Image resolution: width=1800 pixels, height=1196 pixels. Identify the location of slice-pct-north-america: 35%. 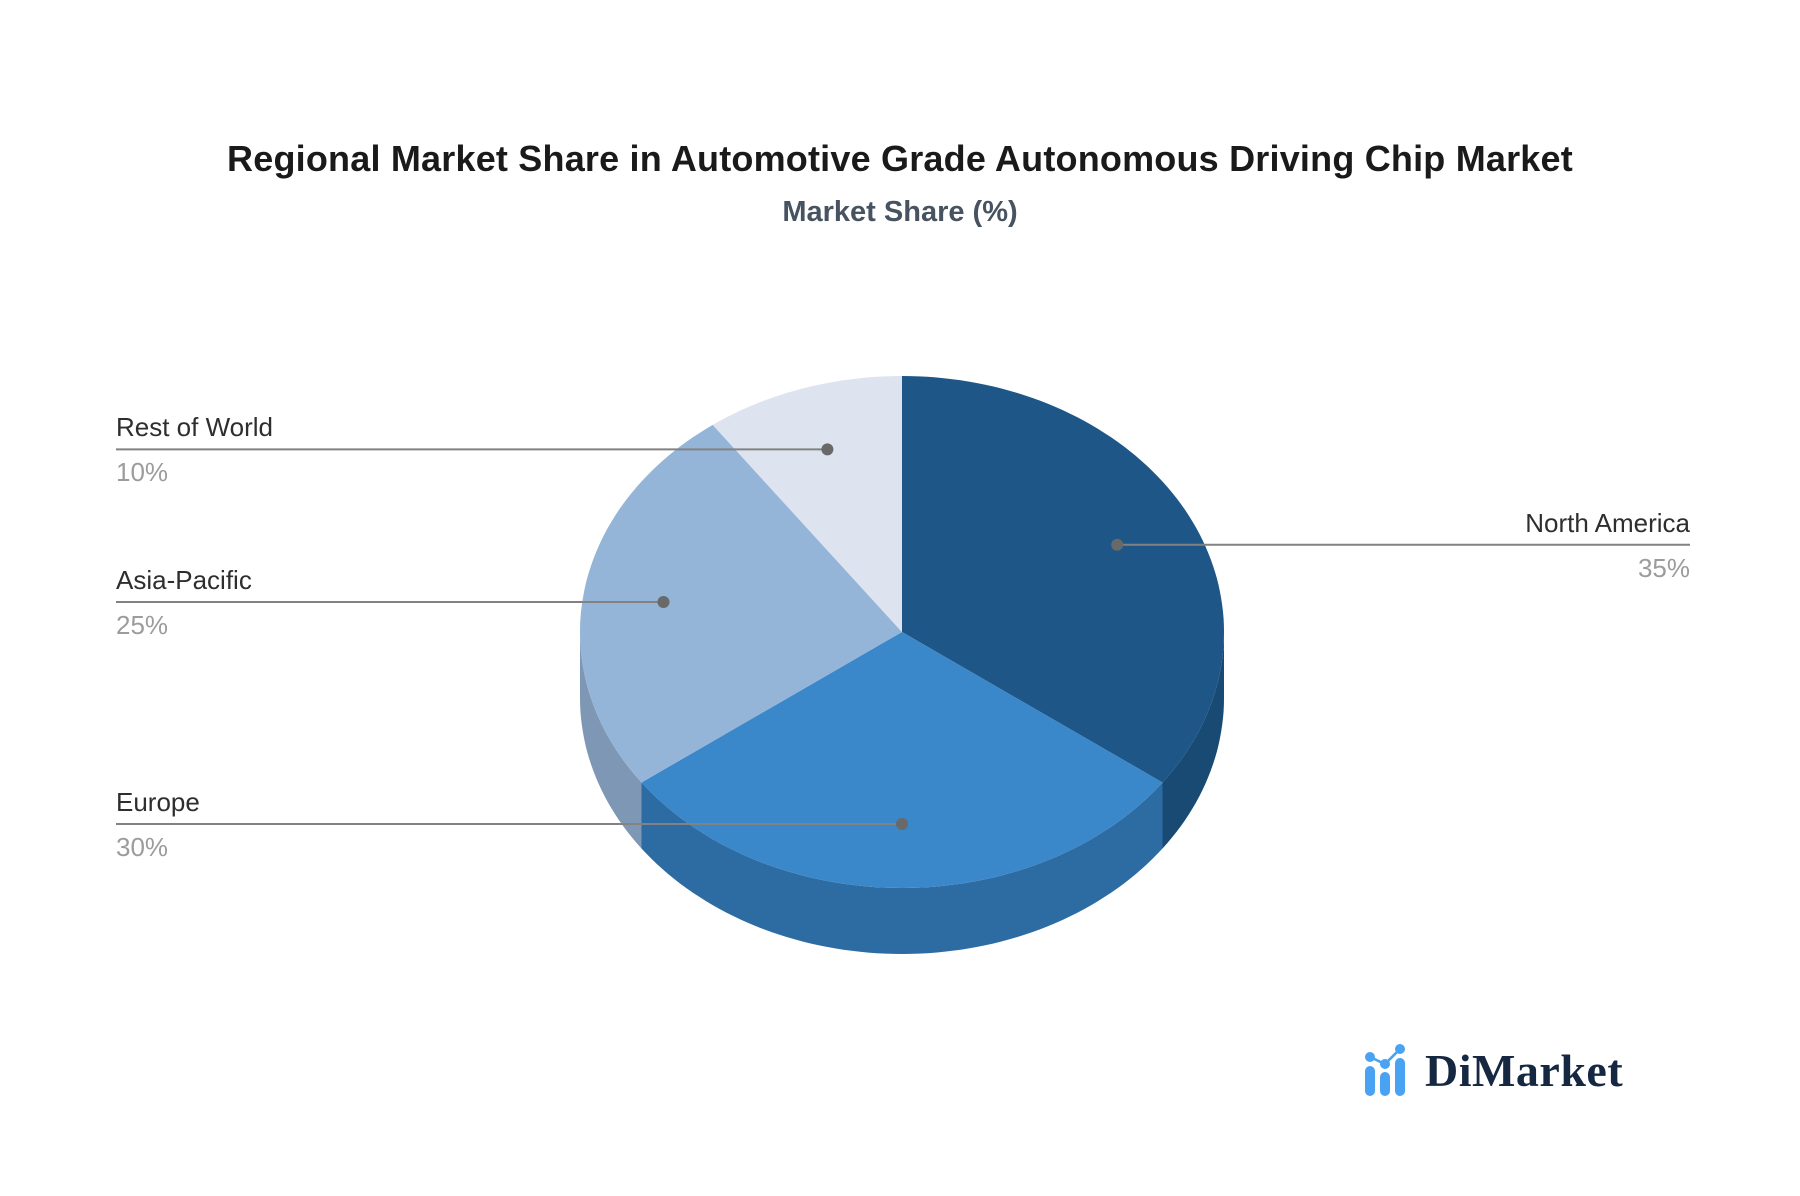
(1663, 567).